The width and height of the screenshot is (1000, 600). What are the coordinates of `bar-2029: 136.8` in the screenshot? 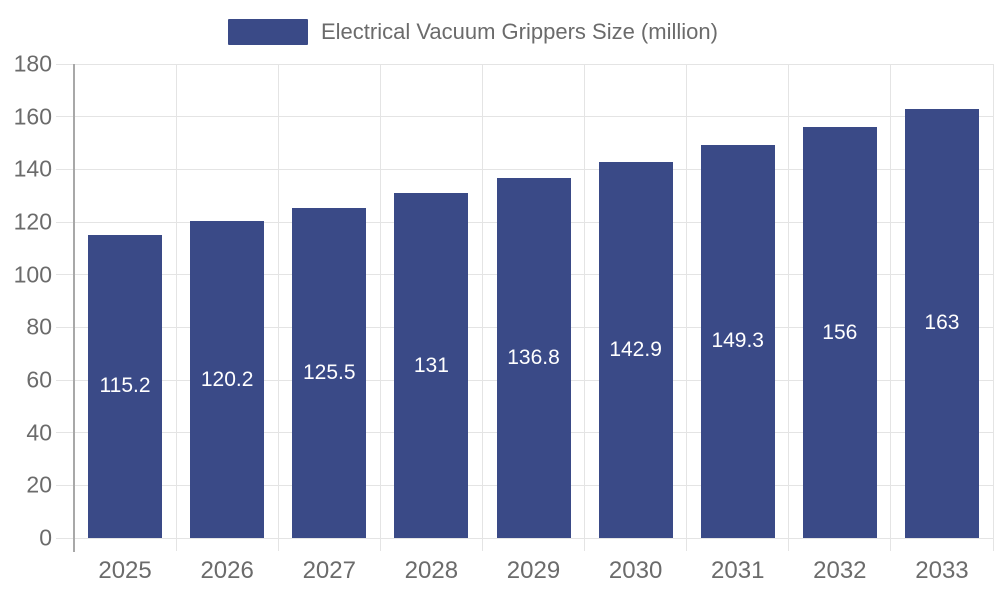 It's located at (533, 357).